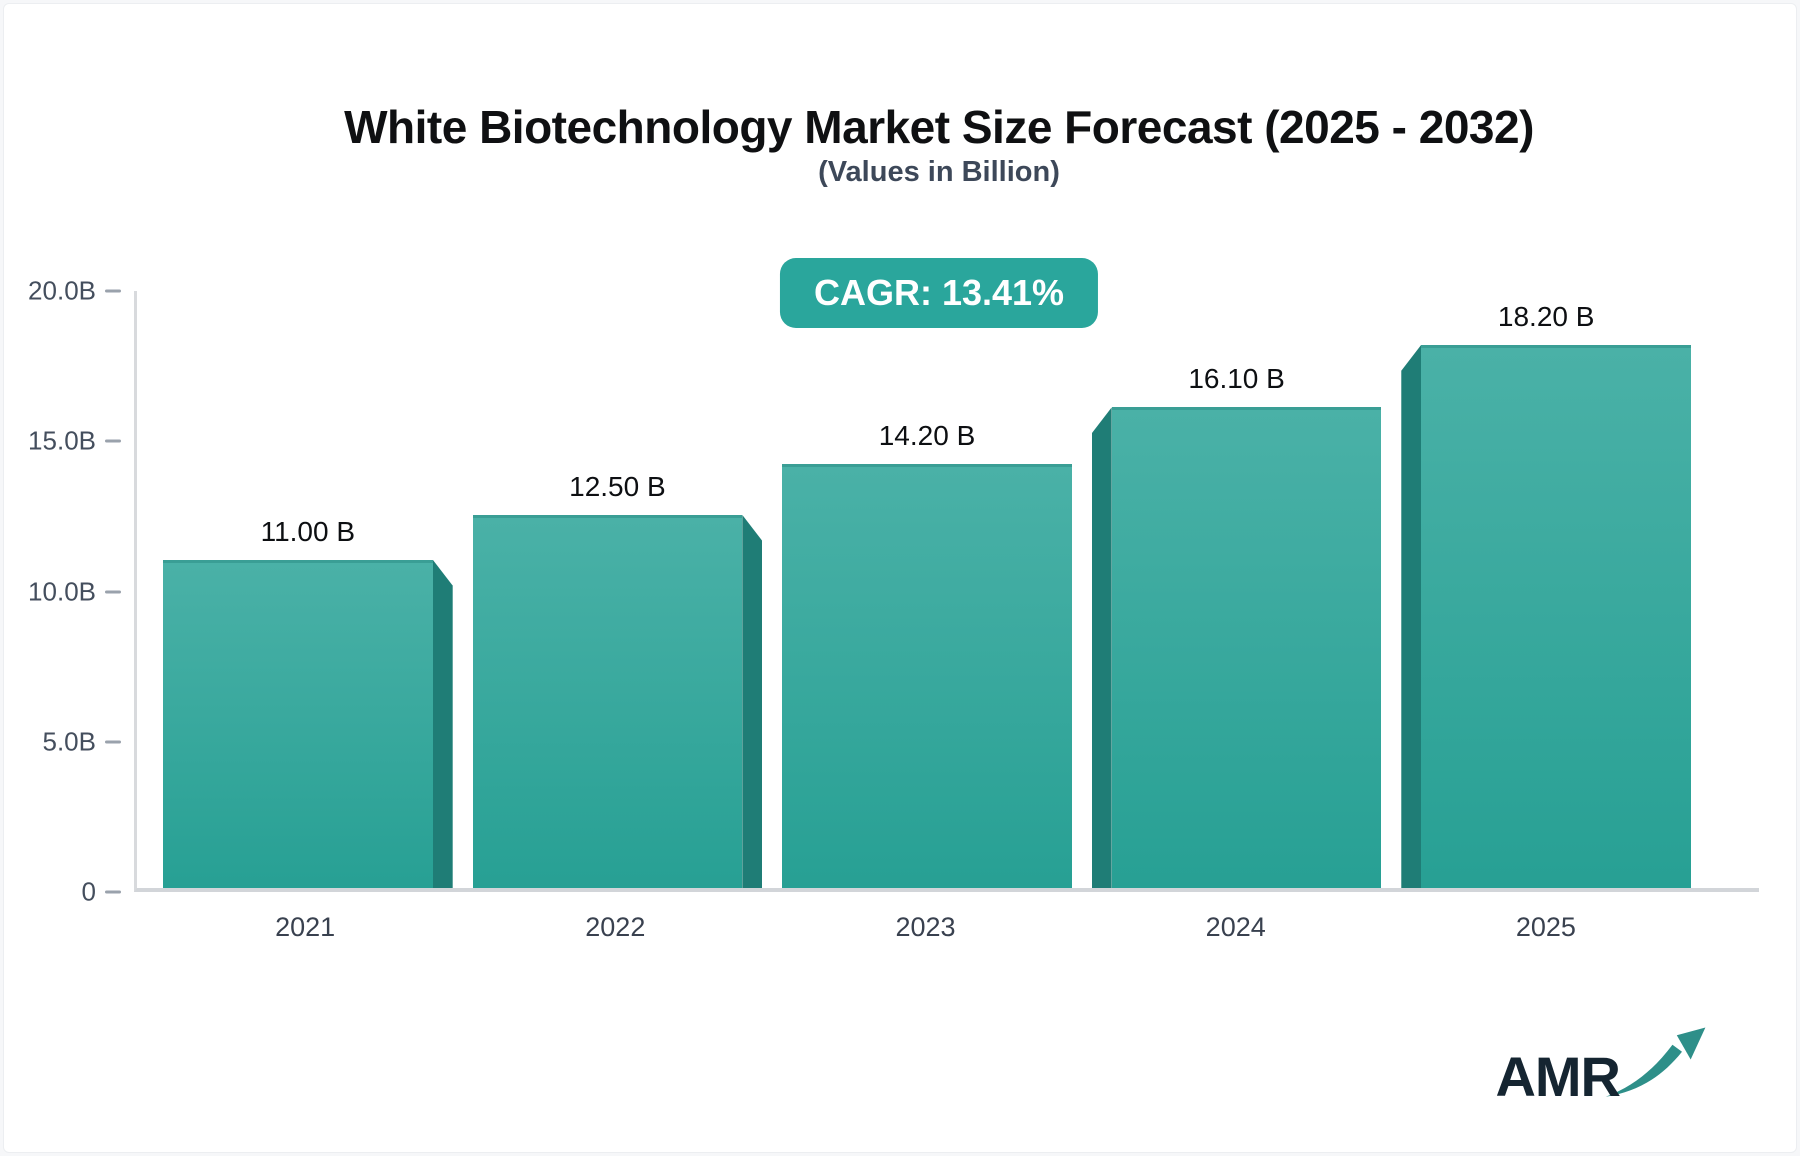 This screenshot has height=1156, width=1800. What do you see at coordinates (939, 172) in the screenshot?
I see `chart-subtitle: (Values in Billion)` at bounding box center [939, 172].